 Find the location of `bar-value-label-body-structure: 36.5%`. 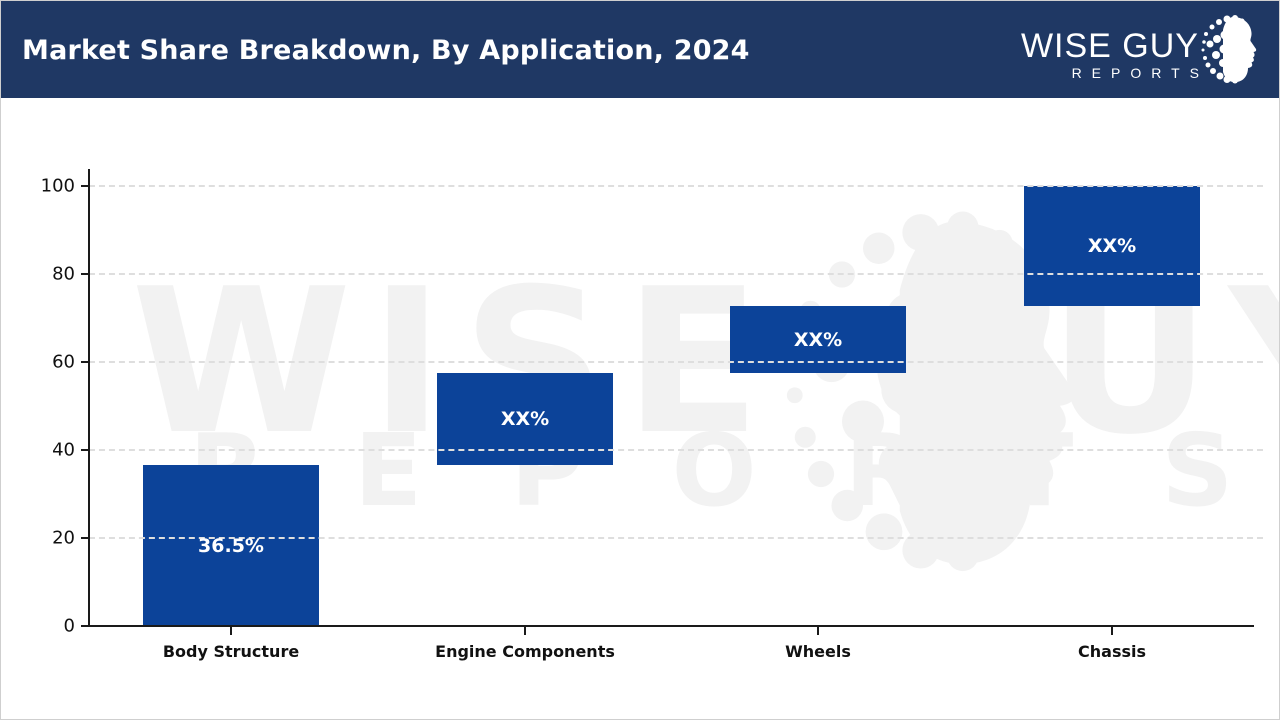

bar-value-label-body-structure: 36.5% is located at coordinates (231, 545).